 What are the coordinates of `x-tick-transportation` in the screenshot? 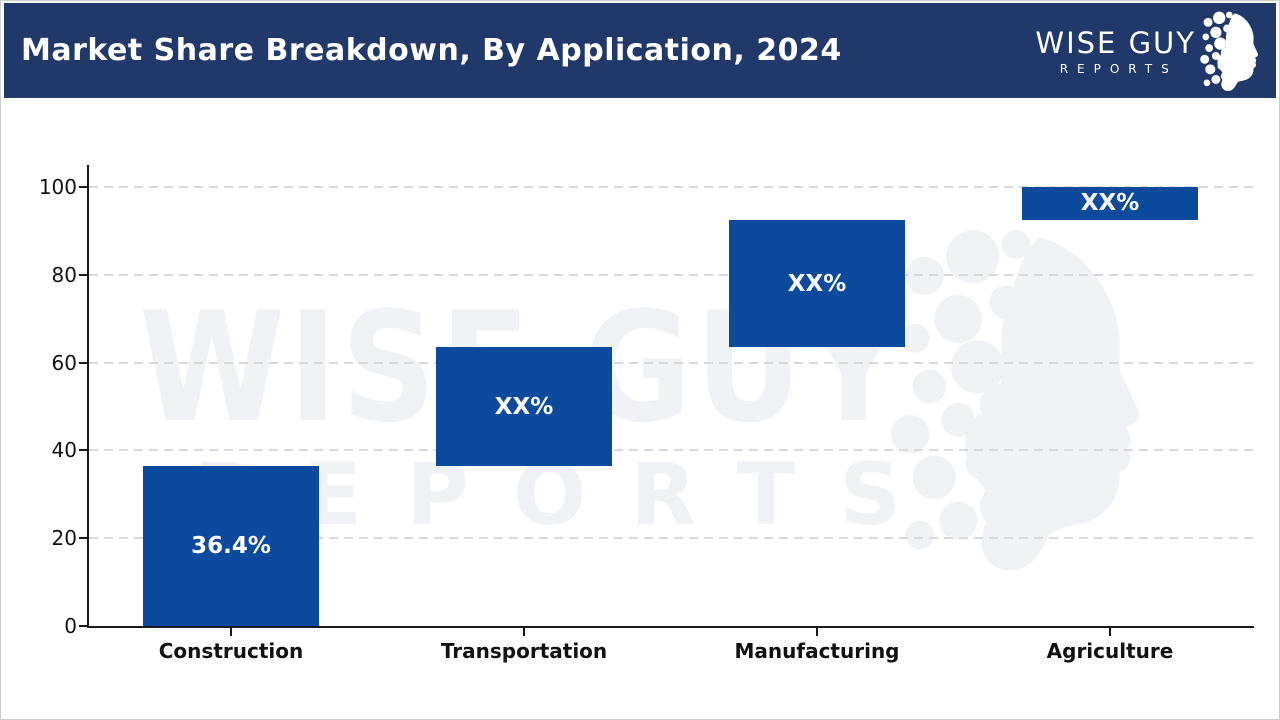 It's located at (524, 632).